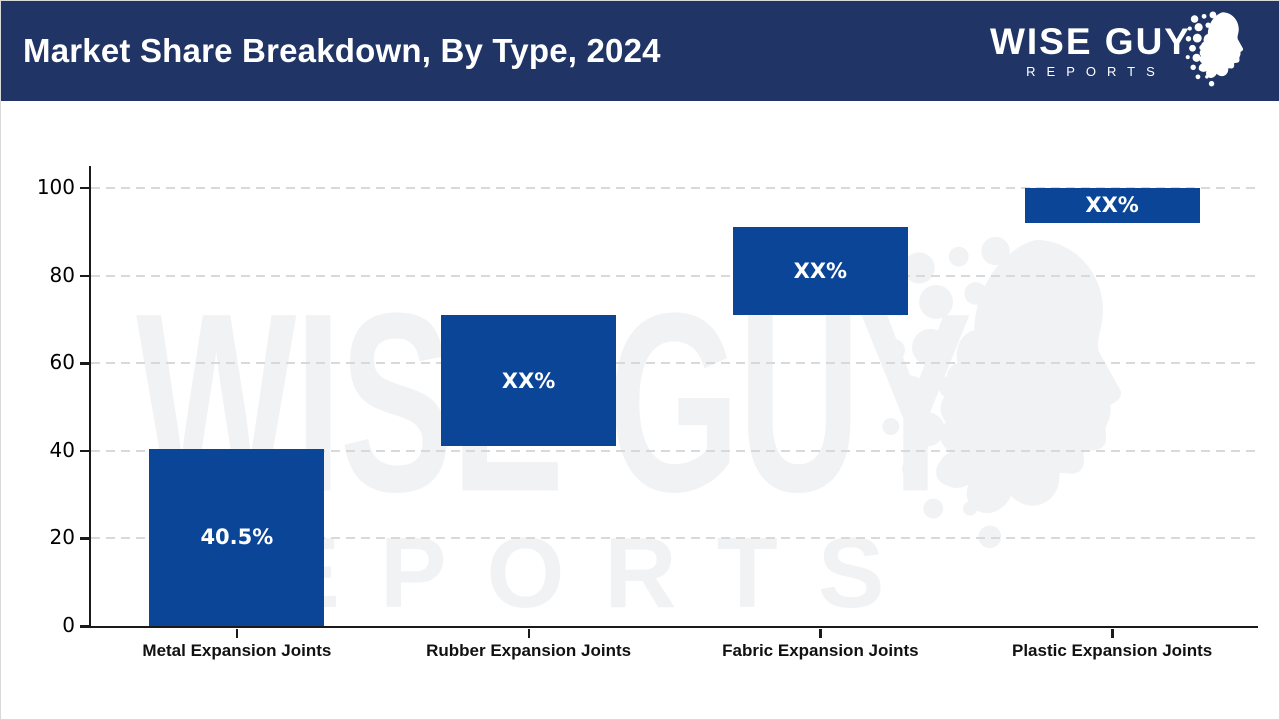 The height and width of the screenshot is (720, 1280). What do you see at coordinates (62, 362) in the screenshot?
I see `y-axis-tick-label: 60` at bounding box center [62, 362].